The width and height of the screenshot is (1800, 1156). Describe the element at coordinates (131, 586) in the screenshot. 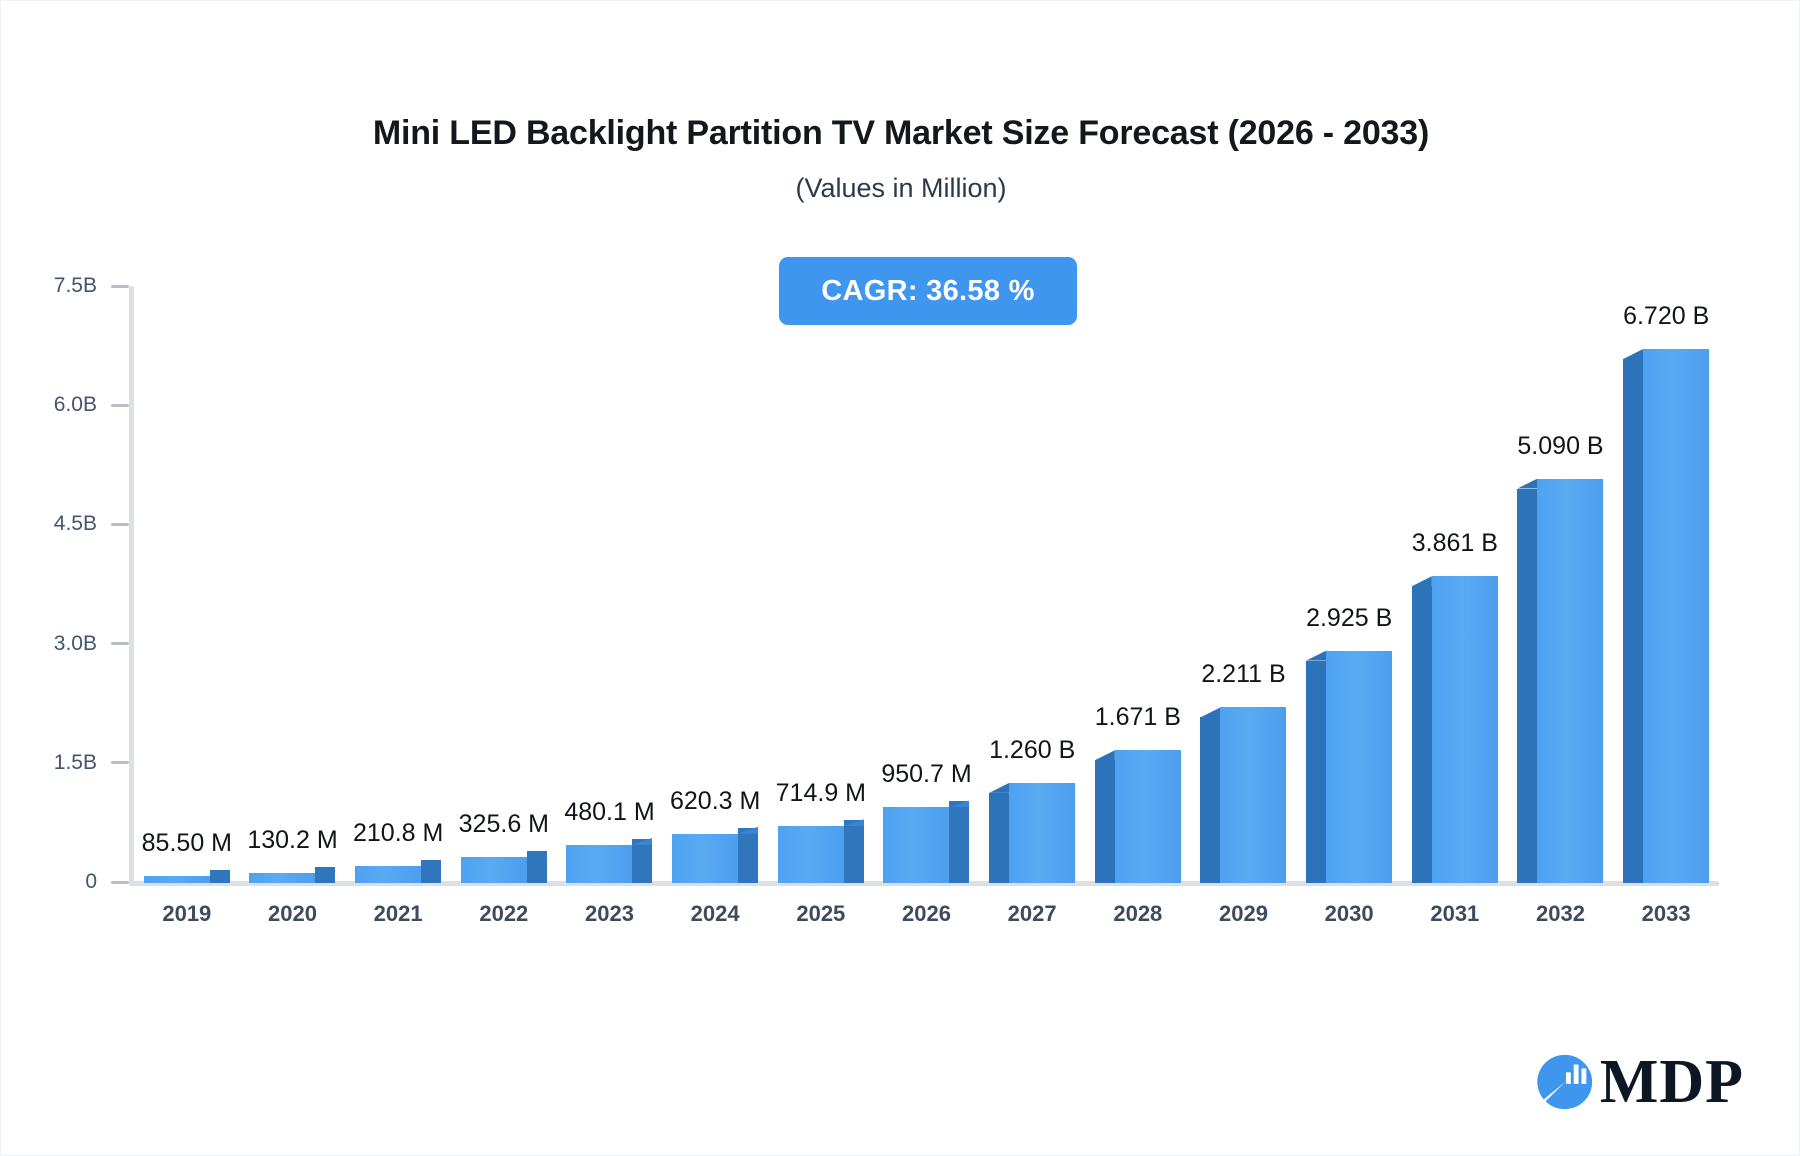

I see `y-axis-line` at that location.